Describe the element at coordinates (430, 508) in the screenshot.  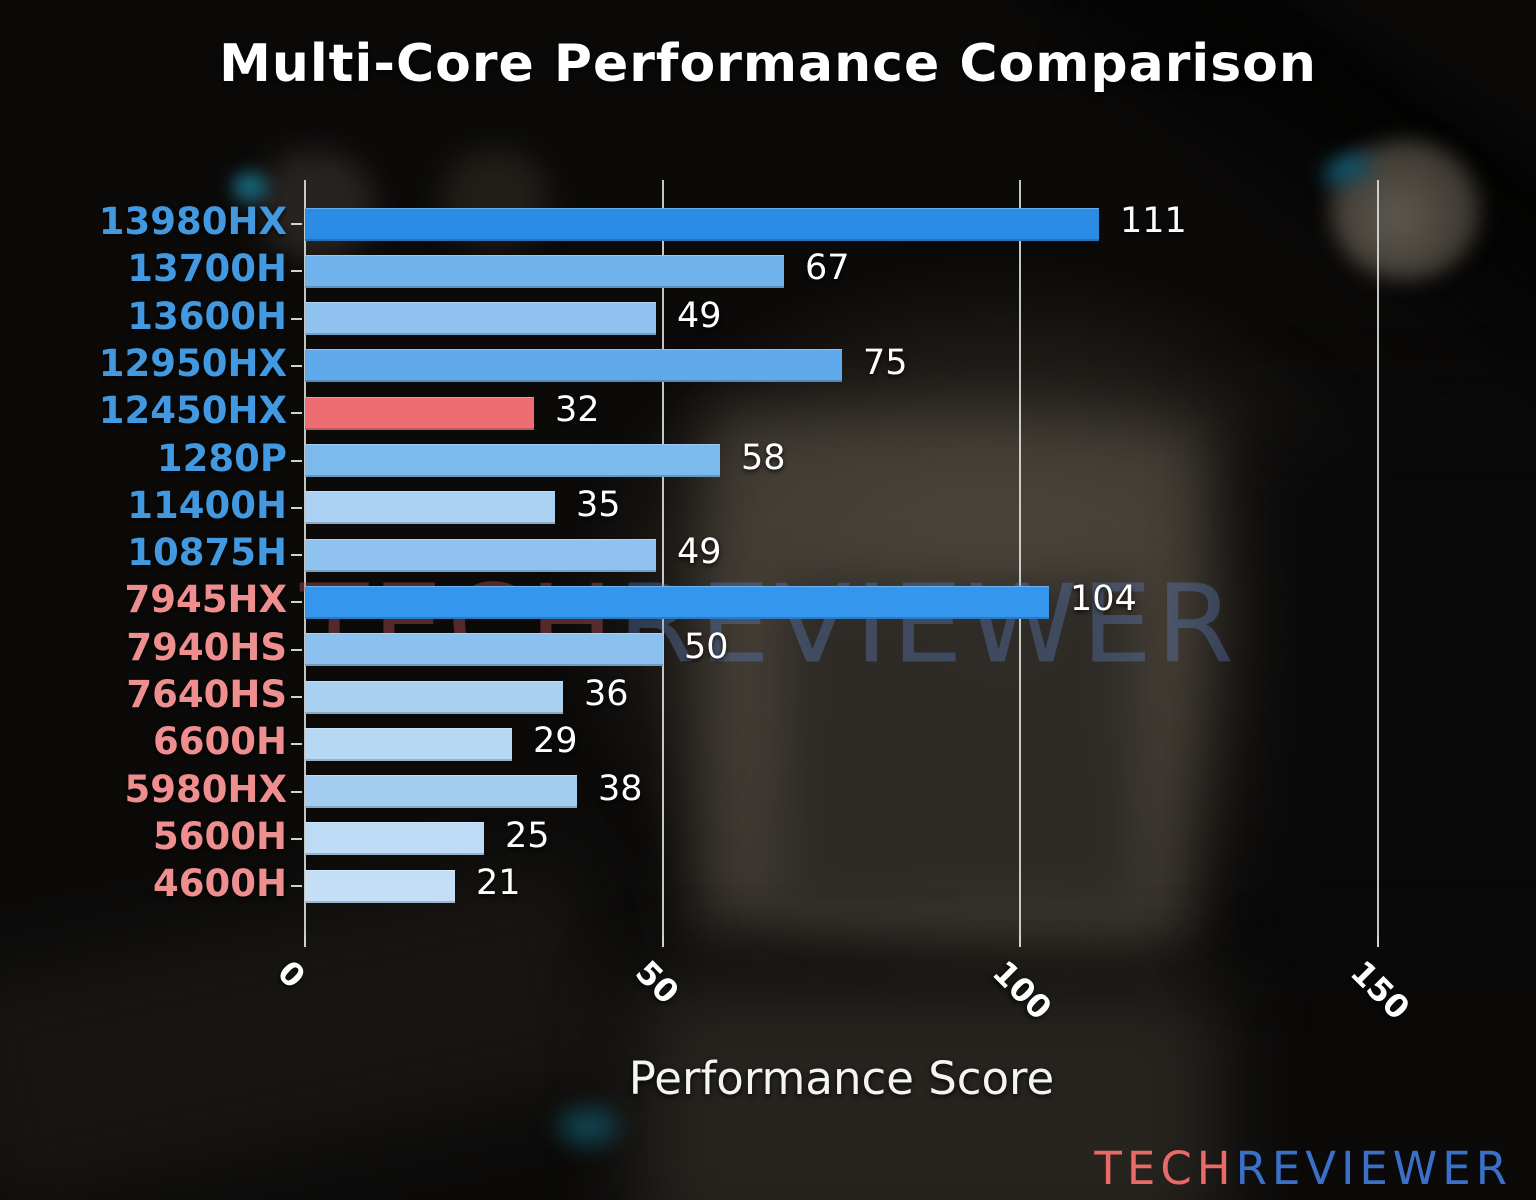
I see `bar-11400H` at that location.